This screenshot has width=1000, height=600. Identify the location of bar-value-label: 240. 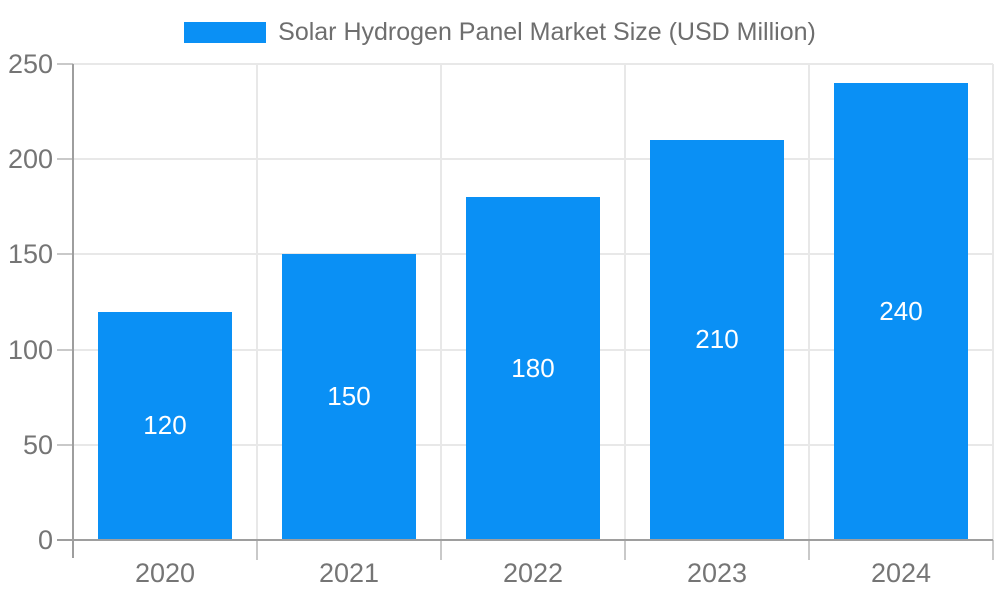
(901, 310).